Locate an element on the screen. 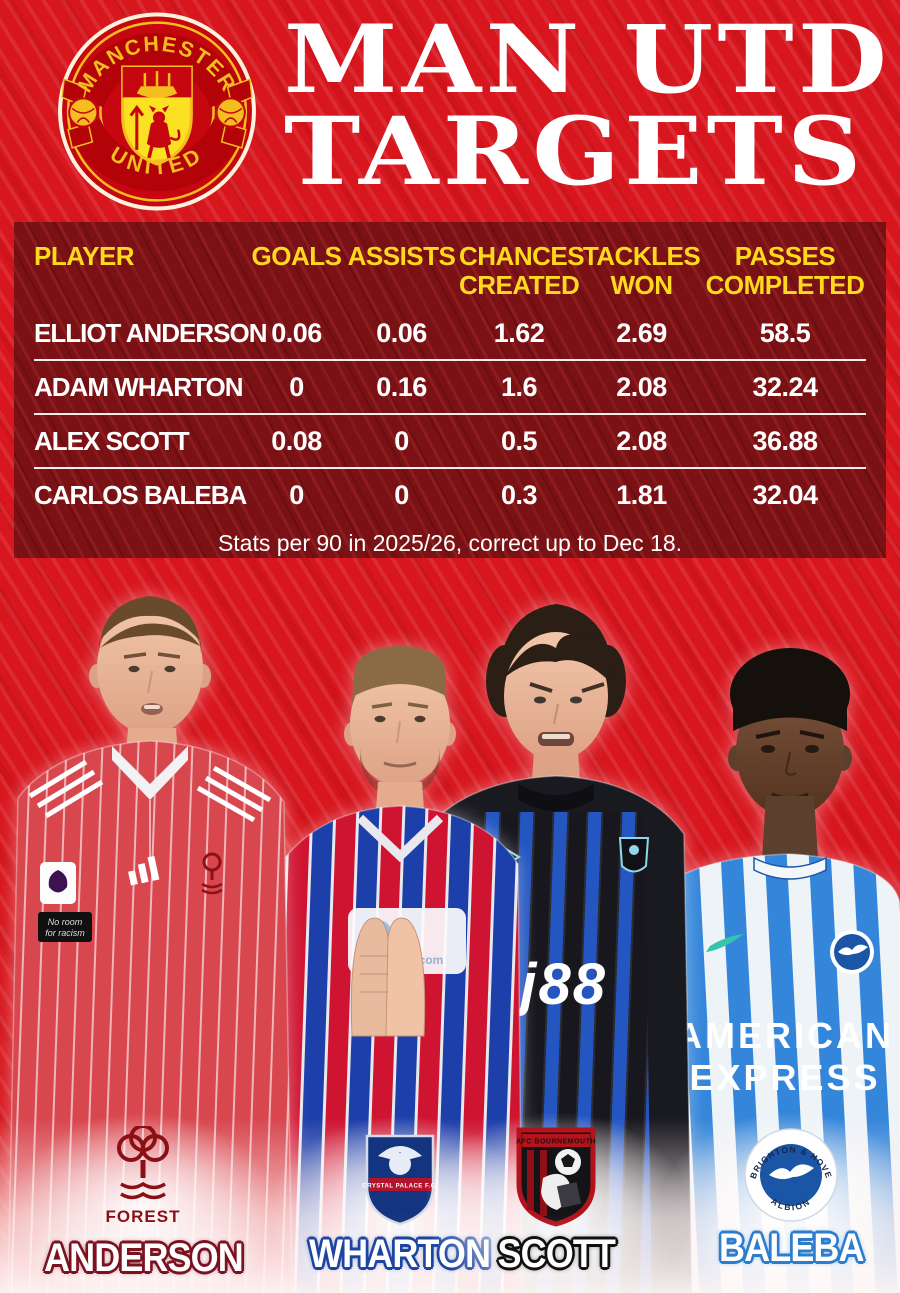 The image size is (900, 1293). club-cluster-bournemouth: AFC BOURNEMOUTH SCOTT is located at coordinates (556, 1202).